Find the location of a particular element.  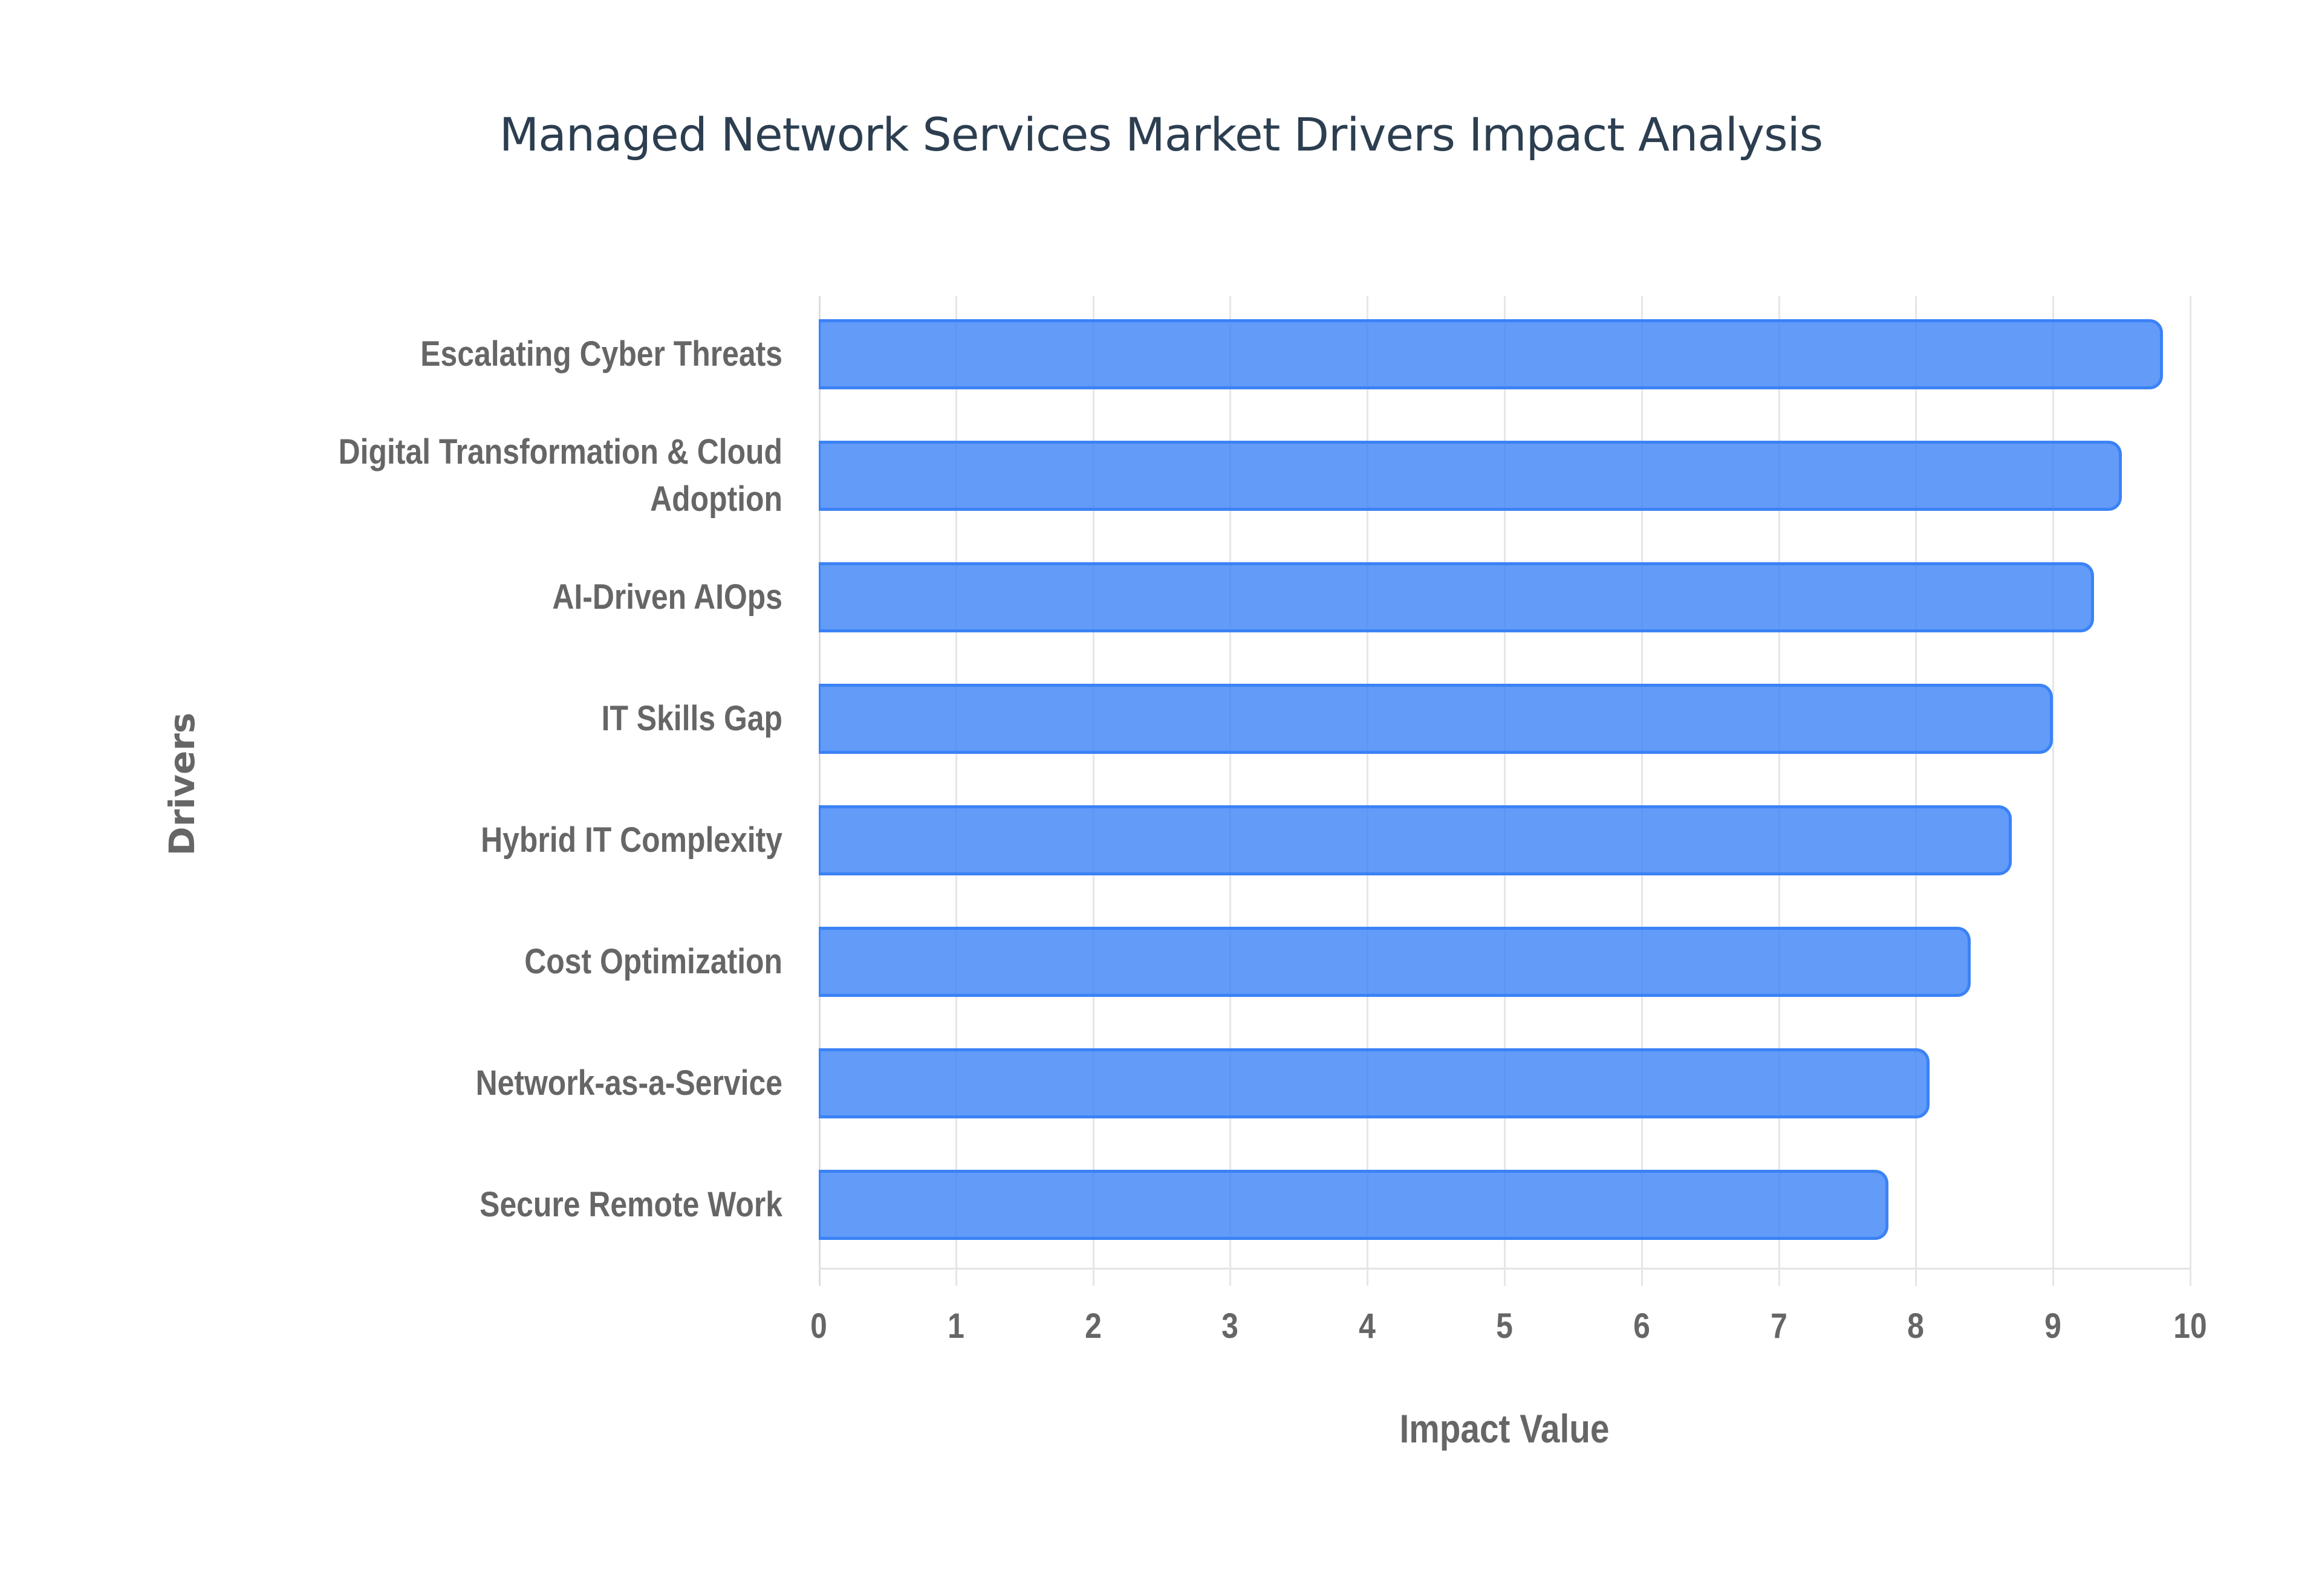

x-tick-label: 6 is located at coordinates (1641, 1326).